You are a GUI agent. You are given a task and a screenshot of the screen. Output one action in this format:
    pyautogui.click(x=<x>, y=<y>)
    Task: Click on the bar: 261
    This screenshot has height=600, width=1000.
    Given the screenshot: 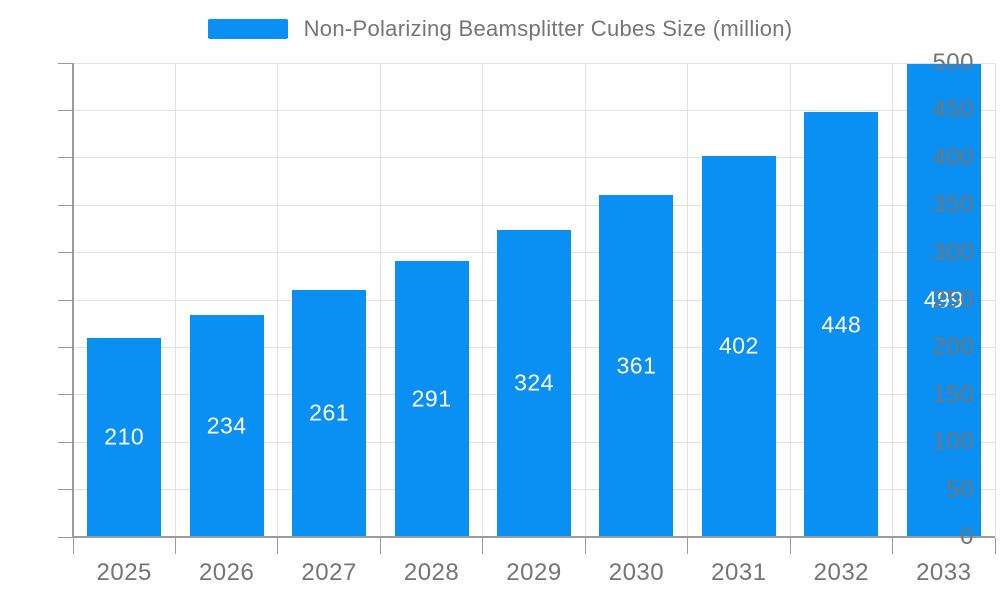 What is the action you would take?
    pyautogui.click(x=329, y=413)
    